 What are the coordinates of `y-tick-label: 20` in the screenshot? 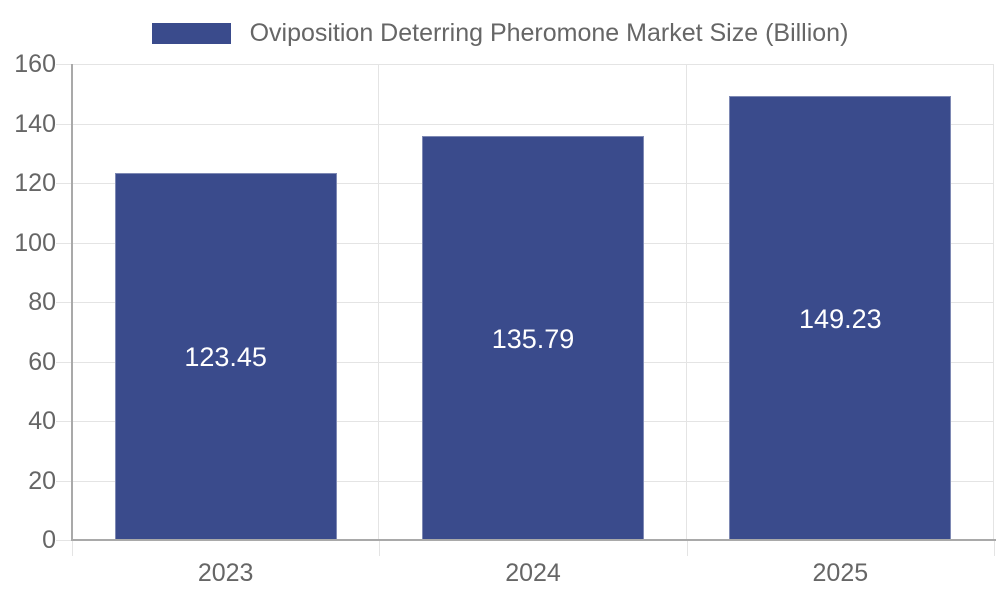 It's located at (42, 480).